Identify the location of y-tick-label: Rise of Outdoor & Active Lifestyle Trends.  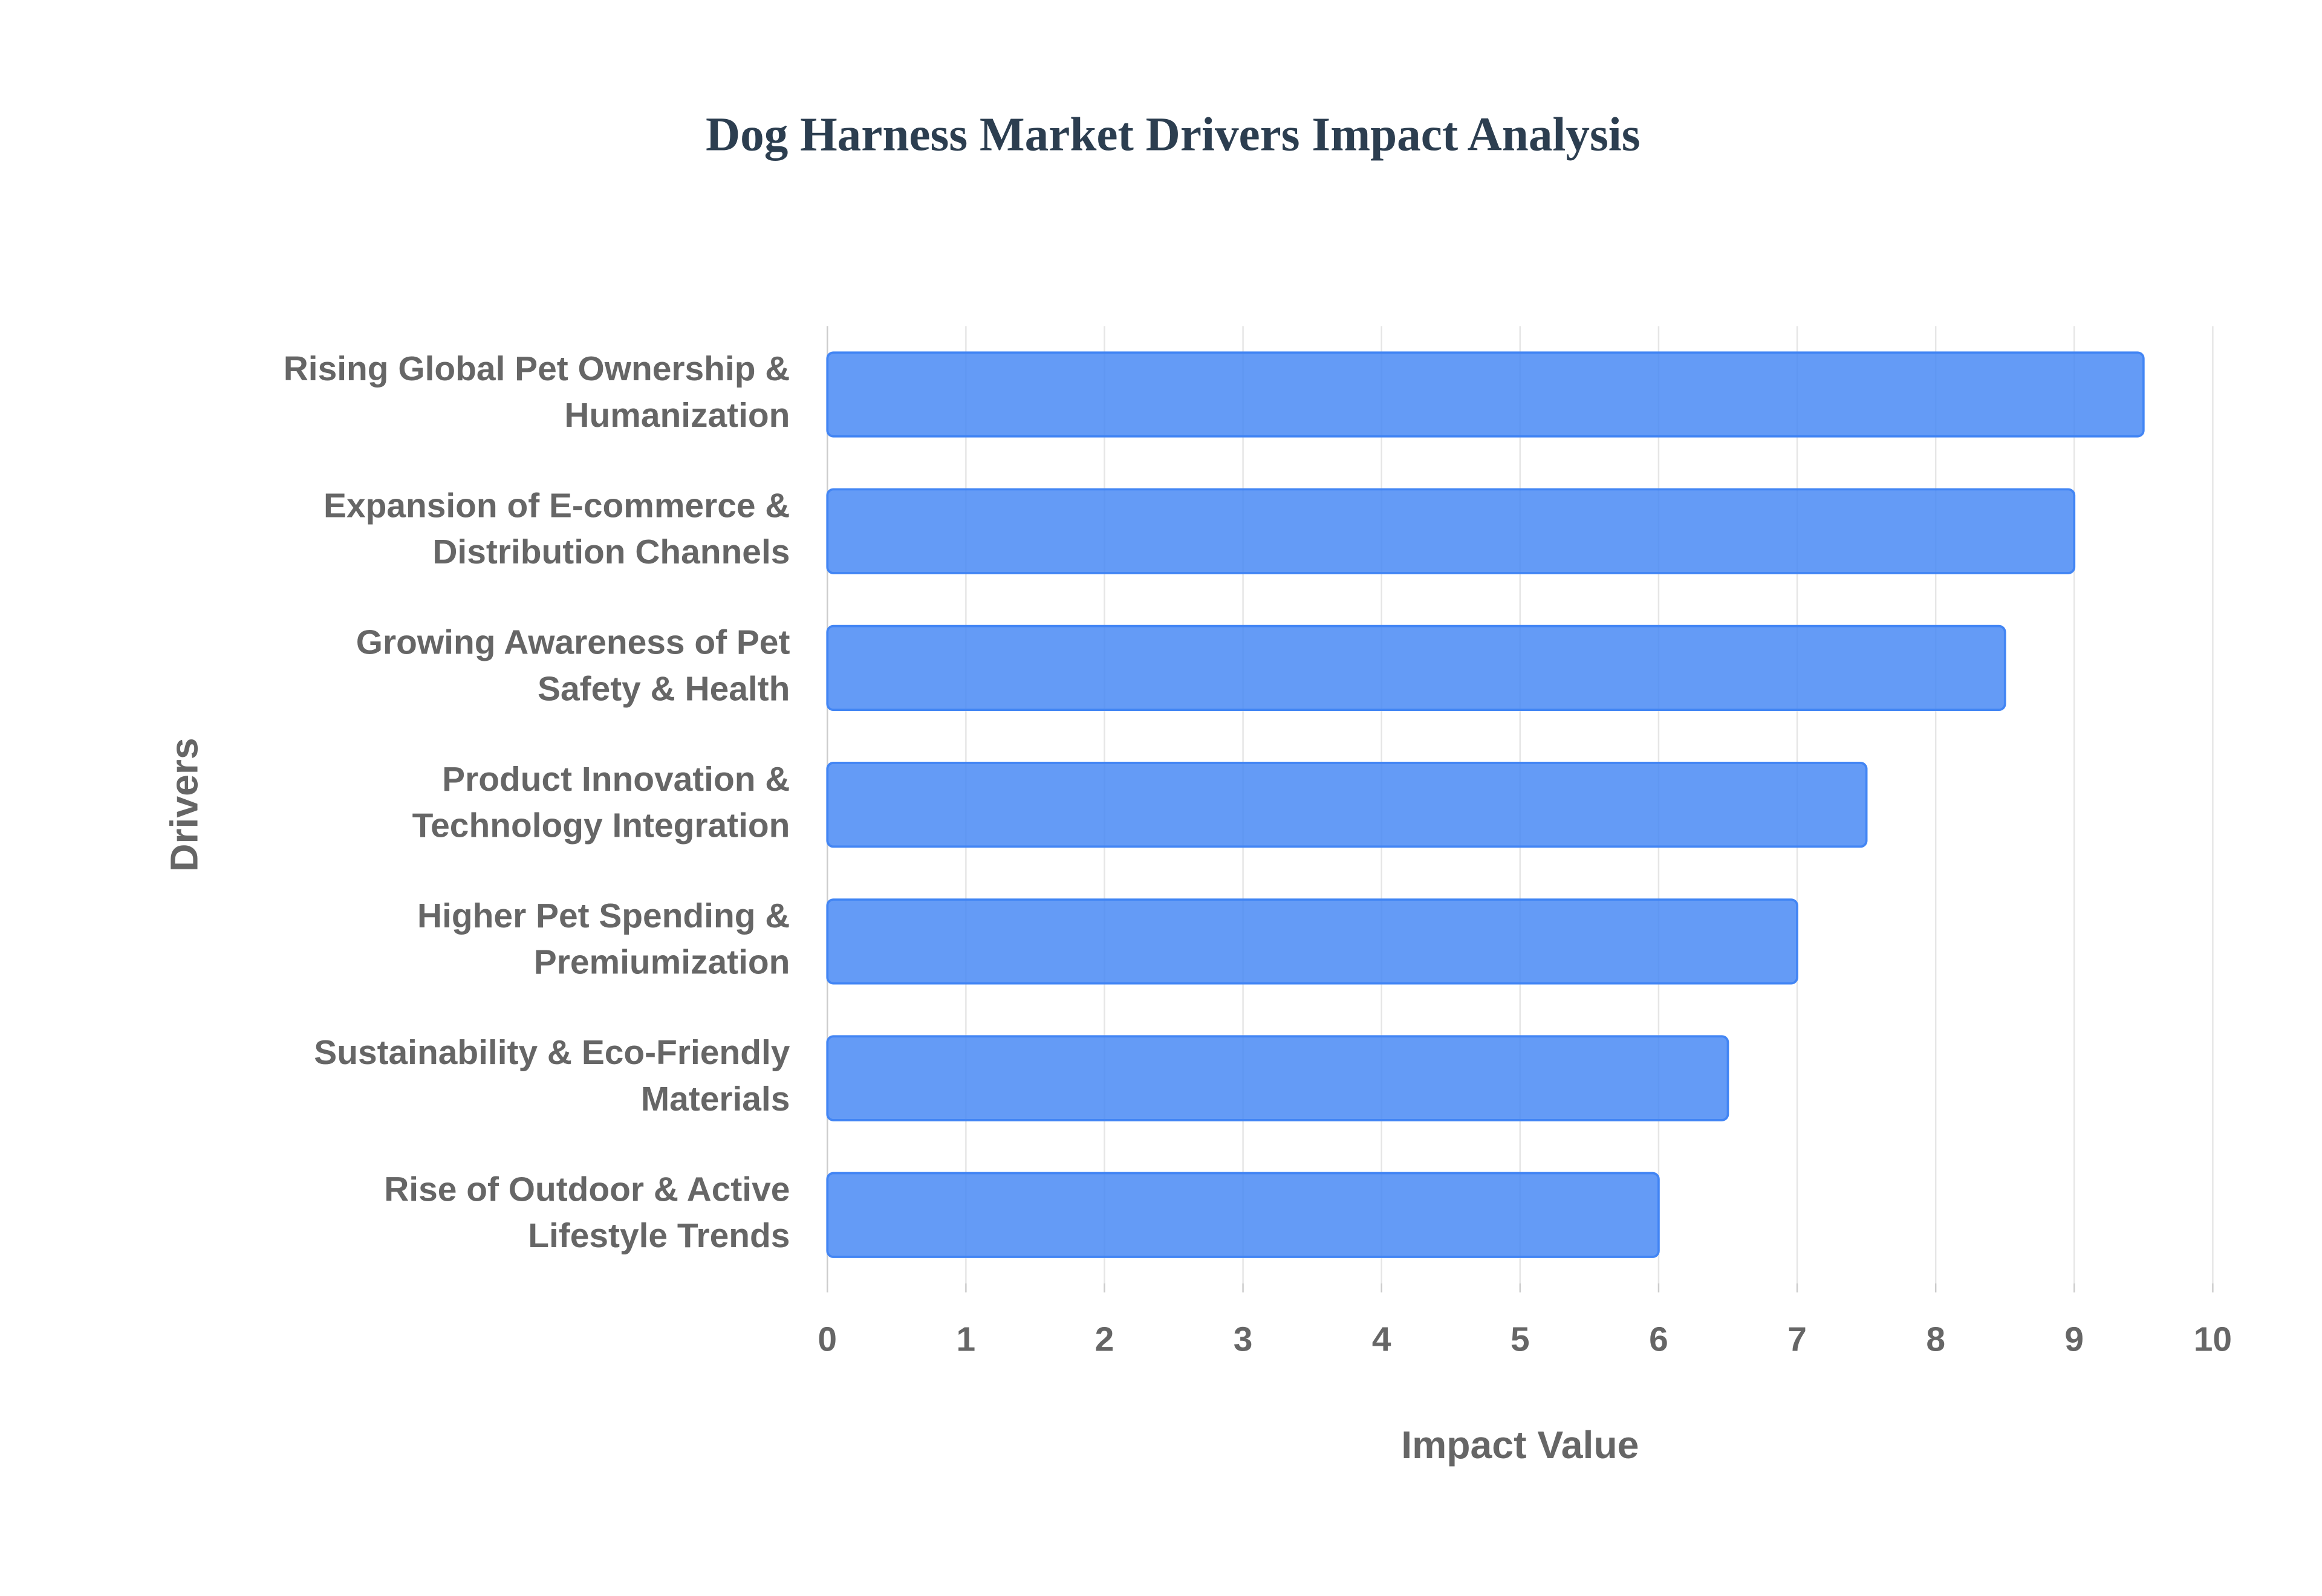
(587, 1212).